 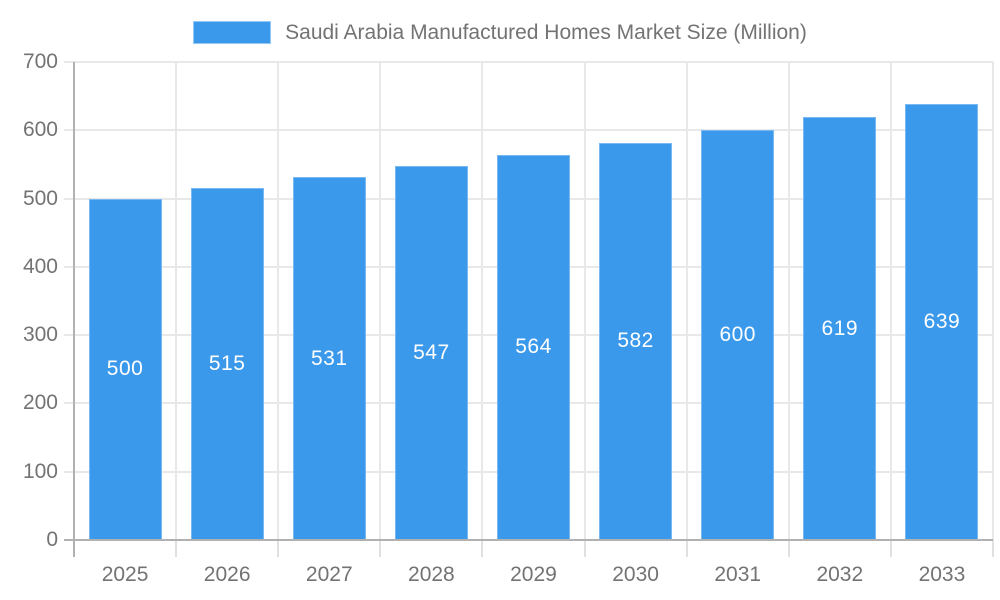 I want to click on bar: 600, so click(x=738, y=335).